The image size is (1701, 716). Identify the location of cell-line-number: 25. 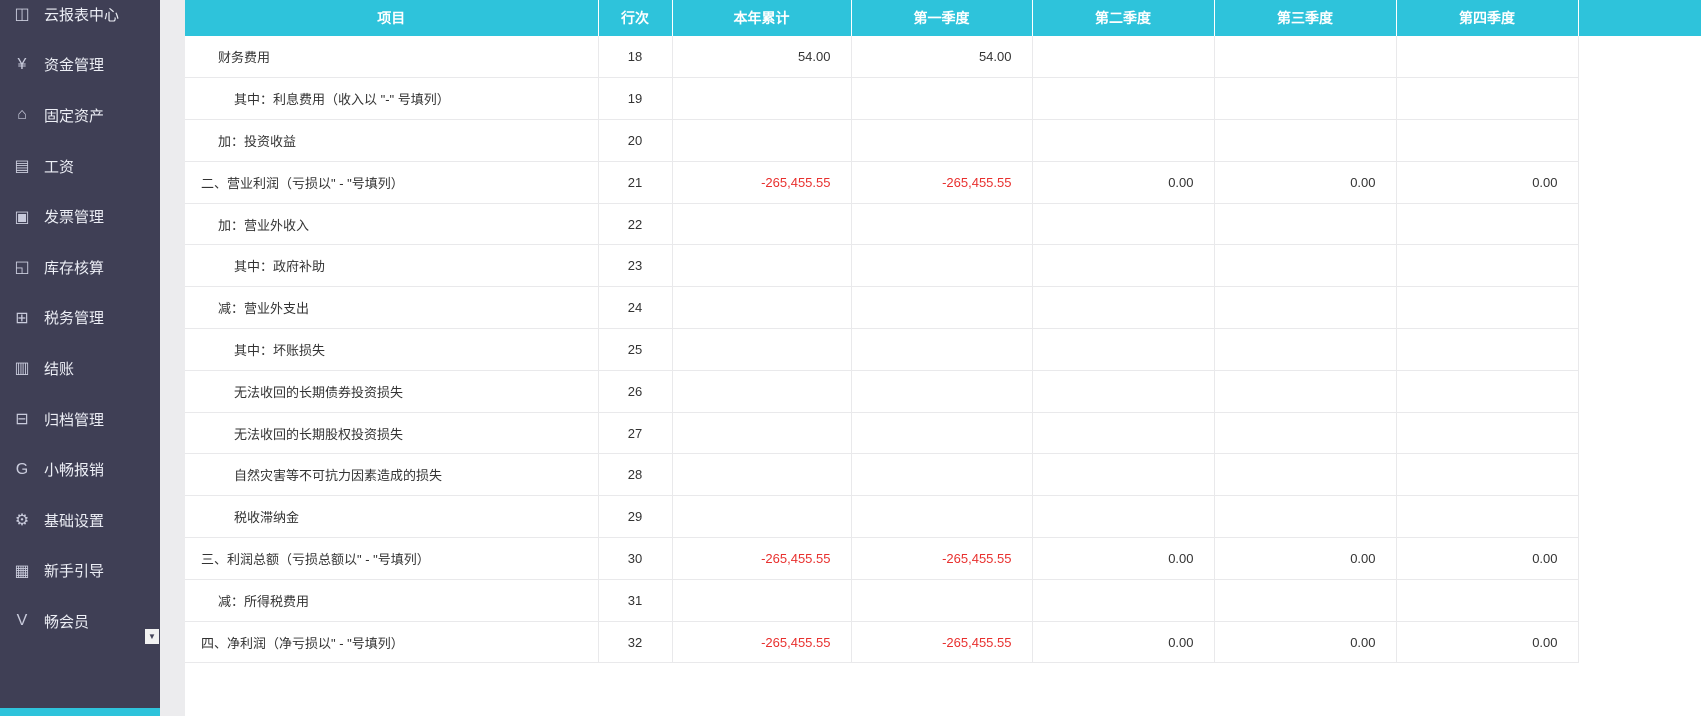
(635, 349).